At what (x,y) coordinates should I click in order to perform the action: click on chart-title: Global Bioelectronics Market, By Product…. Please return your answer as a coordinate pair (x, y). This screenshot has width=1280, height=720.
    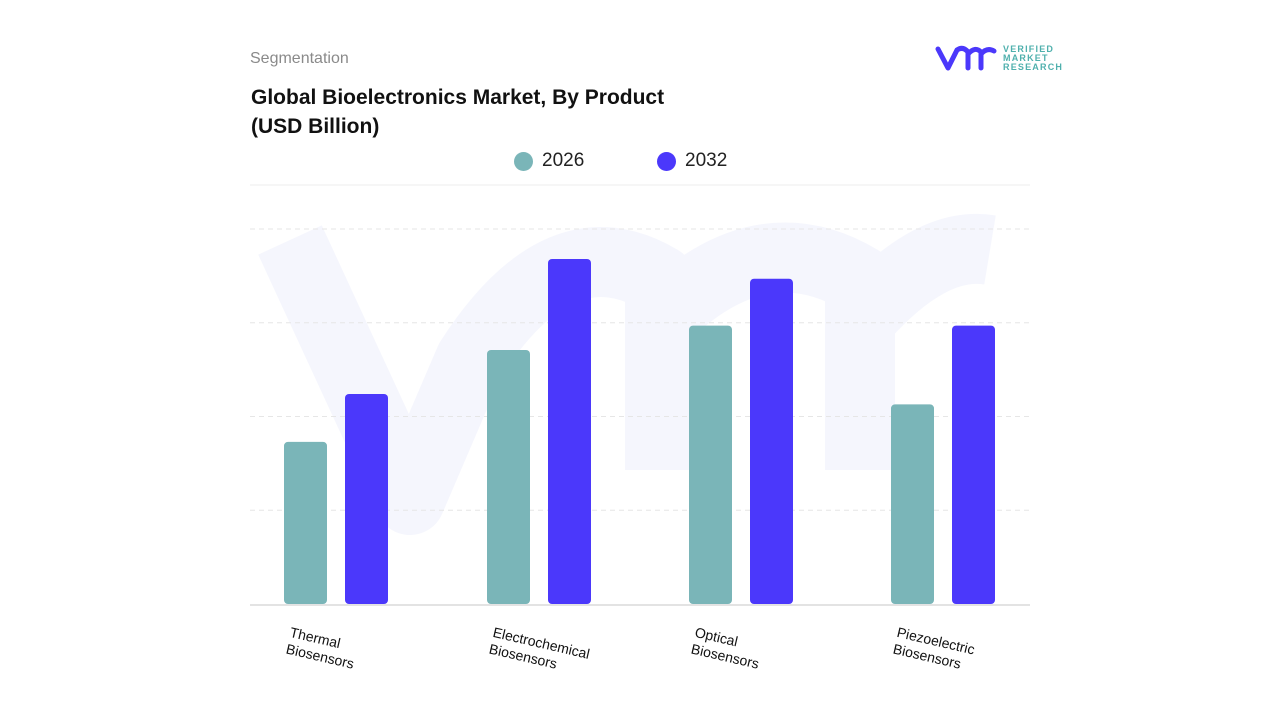
    Looking at the image, I should click on (458, 112).